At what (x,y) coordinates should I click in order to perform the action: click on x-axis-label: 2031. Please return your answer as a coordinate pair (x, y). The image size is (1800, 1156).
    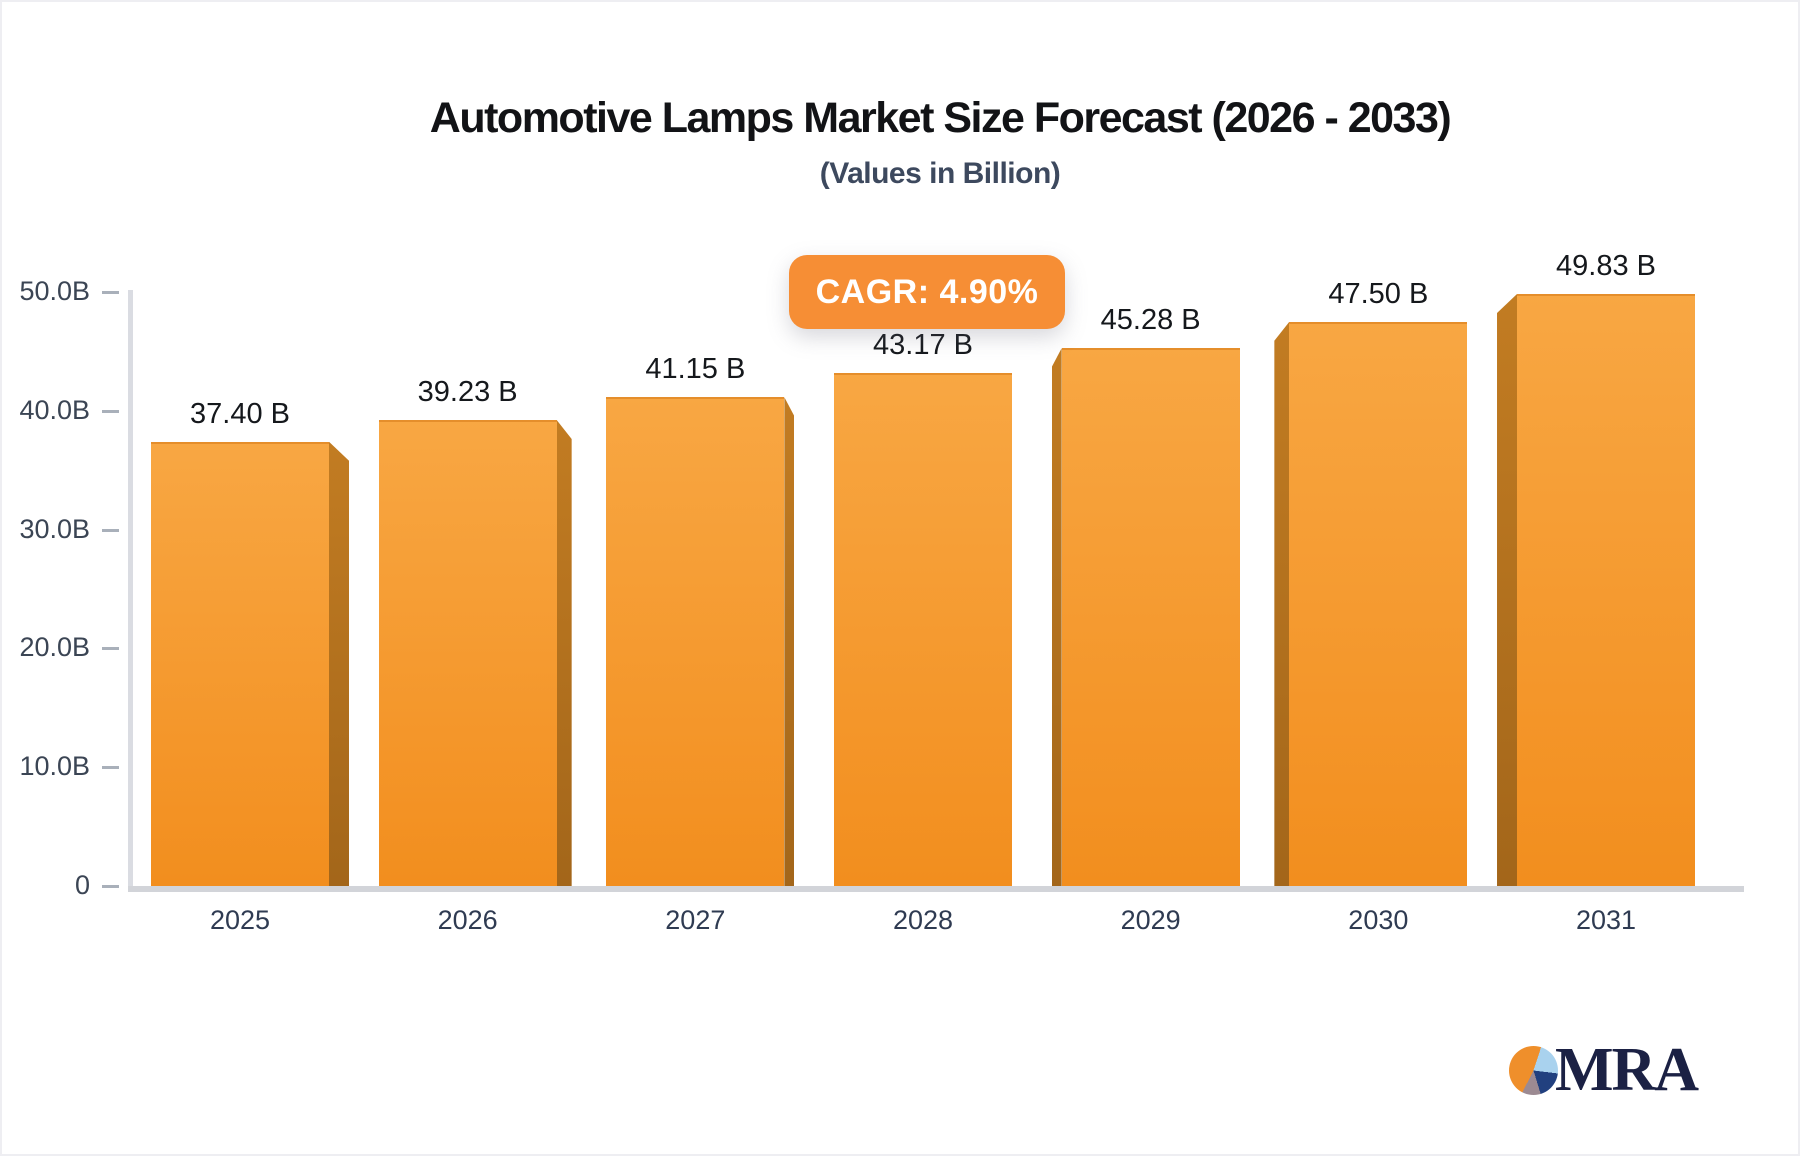
    Looking at the image, I should click on (1606, 920).